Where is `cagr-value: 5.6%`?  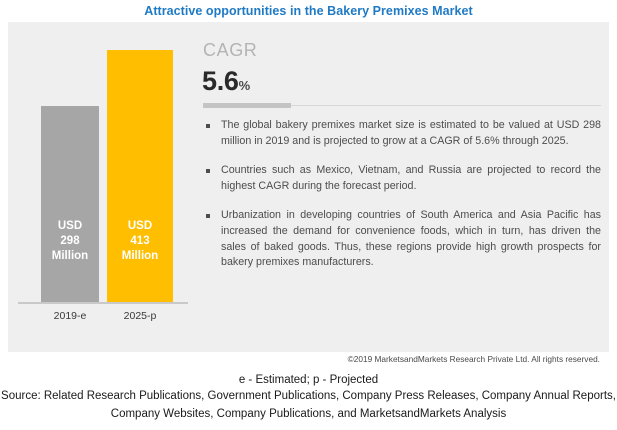 cagr-value: 5.6% is located at coordinates (226, 81).